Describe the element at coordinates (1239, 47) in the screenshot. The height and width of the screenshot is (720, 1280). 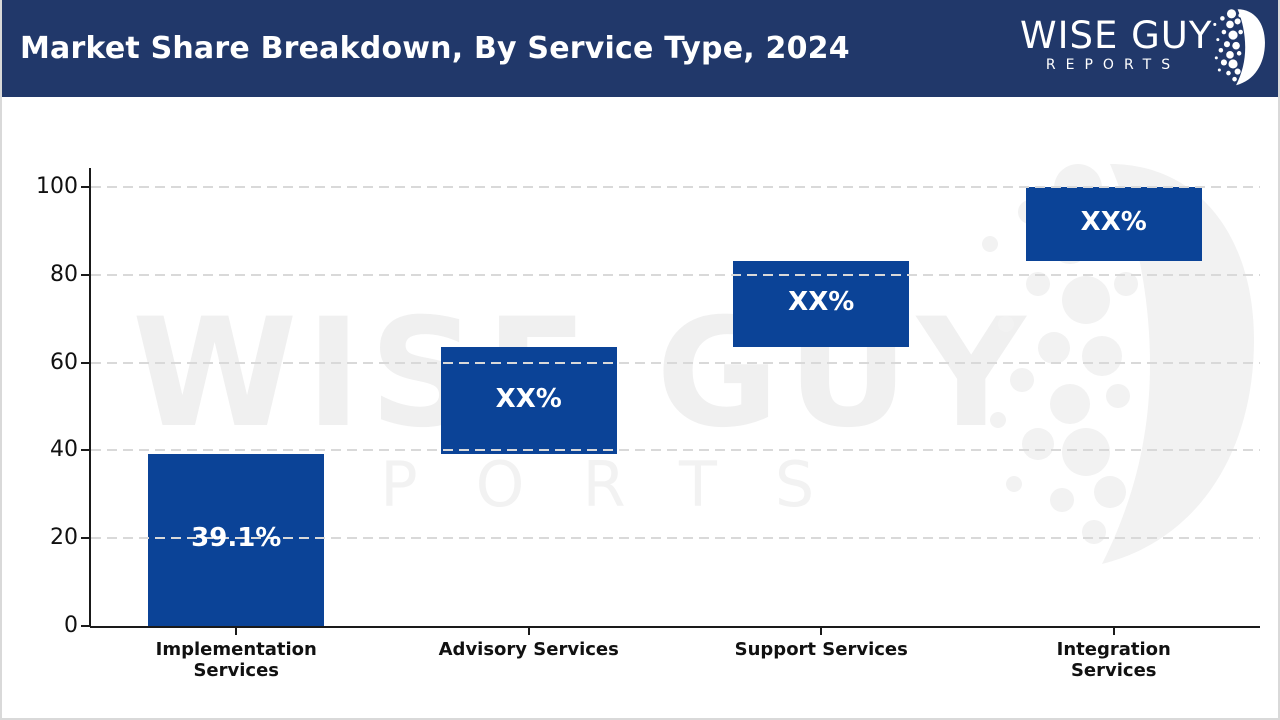
I see `logo-face-icon` at that location.